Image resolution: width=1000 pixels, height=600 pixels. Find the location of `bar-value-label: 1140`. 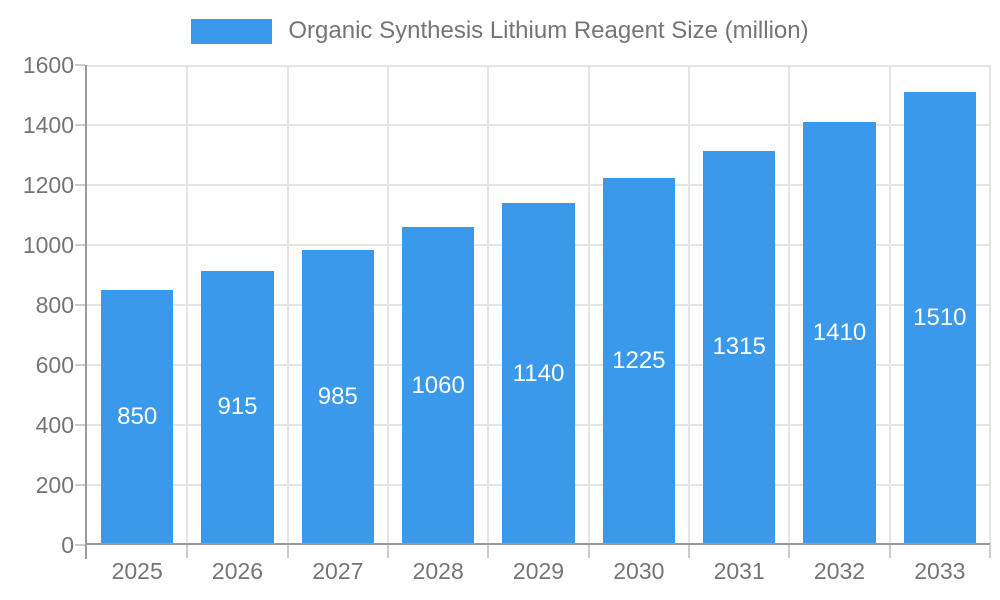

bar-value-label: 1140 is located at coordinates (538, 373).